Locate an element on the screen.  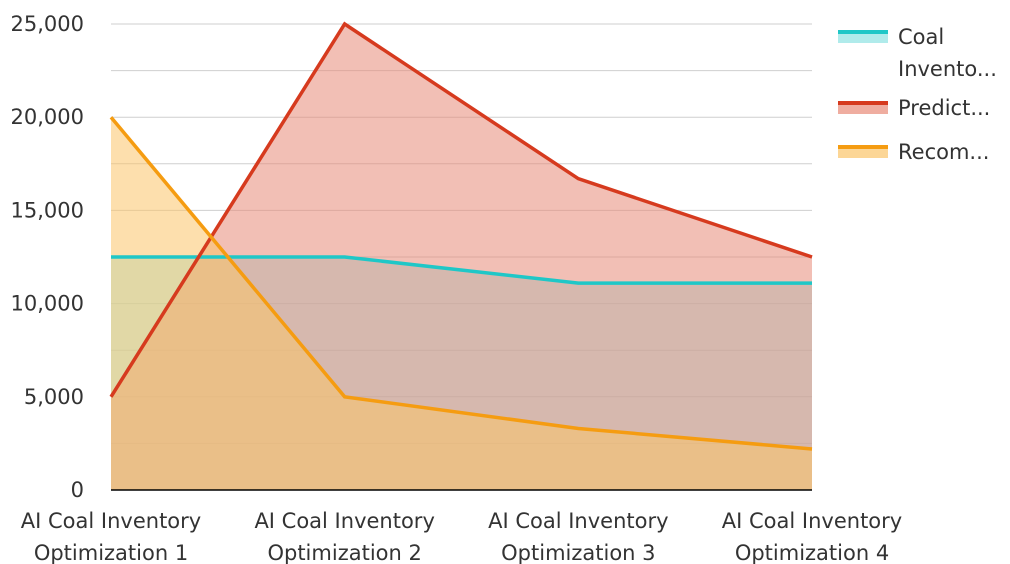
y-axis-tick-labels: 0 5,000 10,000 15,000 20,000 25,000 is located at coordinates (47, 257).